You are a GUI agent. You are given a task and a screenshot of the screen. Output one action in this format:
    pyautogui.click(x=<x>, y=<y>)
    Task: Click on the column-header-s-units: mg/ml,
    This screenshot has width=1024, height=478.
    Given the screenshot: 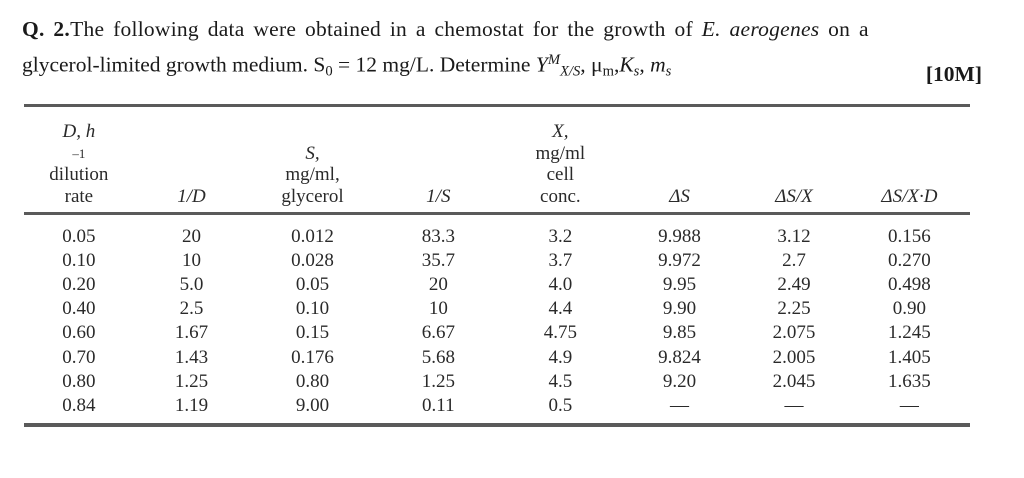 What is the action you would take?
    pyautogui.click(x=312, y=174)
    